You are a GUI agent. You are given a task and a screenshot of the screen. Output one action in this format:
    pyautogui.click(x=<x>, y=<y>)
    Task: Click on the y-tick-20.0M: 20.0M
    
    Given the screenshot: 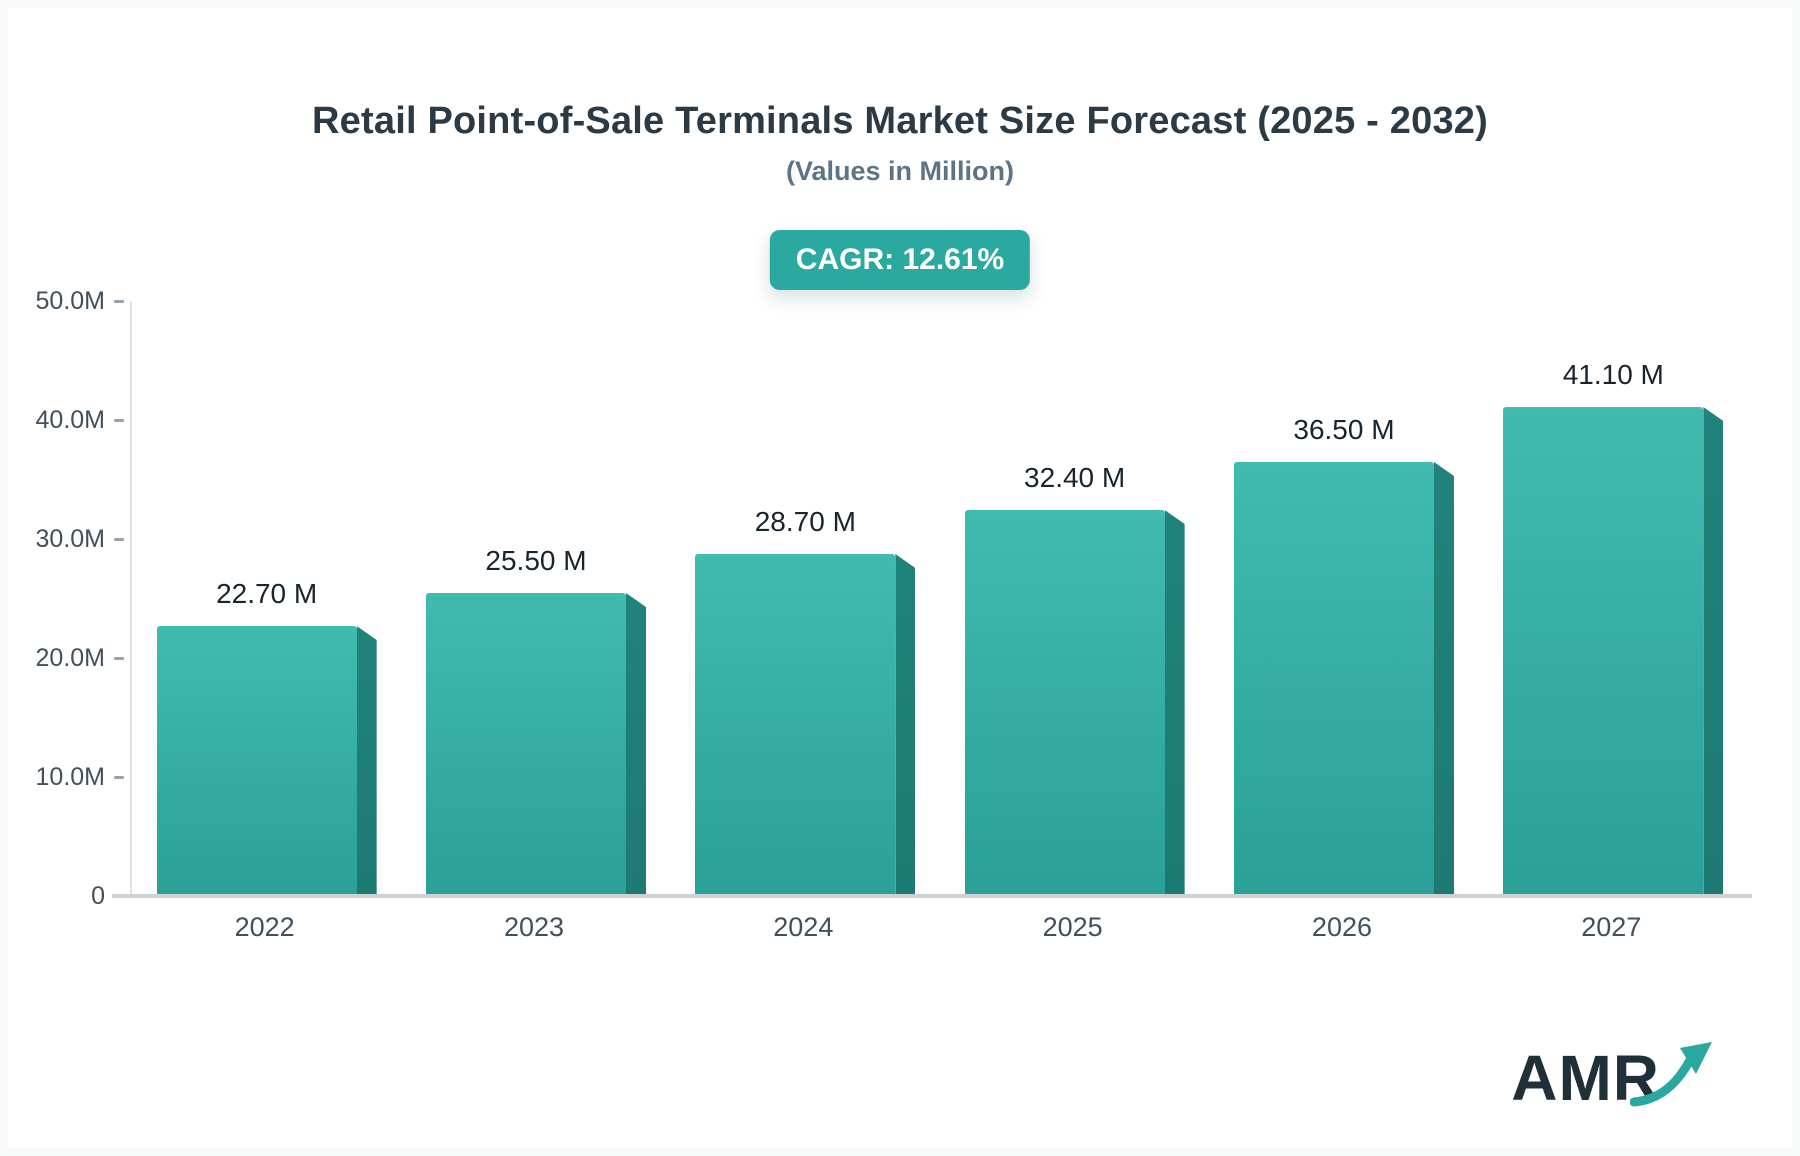 What is the action you would take?
    pyautogui.click(x=69, y=658)
    